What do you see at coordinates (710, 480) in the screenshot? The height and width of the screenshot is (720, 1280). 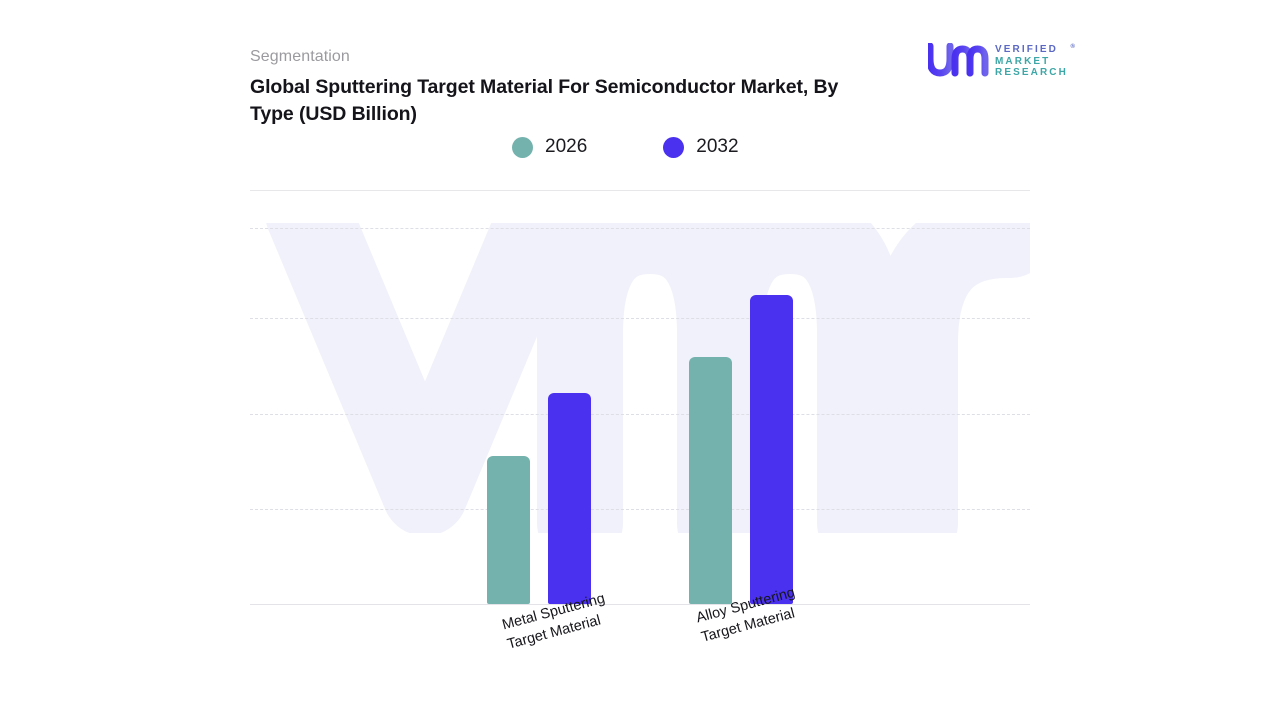 I see `bar-alloy-2026` at bounding box center [710, 480].